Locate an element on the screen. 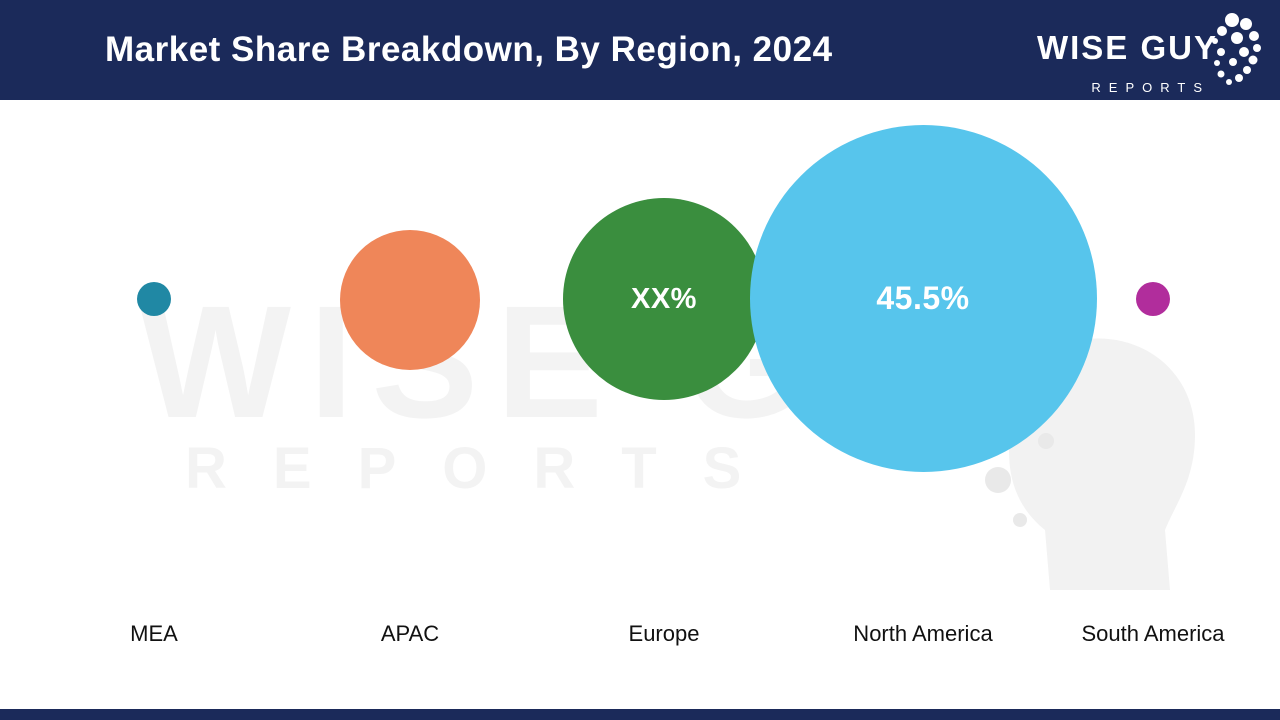 This screenshot has height=720, width=1280. footer-bar is located at coordinates (640, 714).